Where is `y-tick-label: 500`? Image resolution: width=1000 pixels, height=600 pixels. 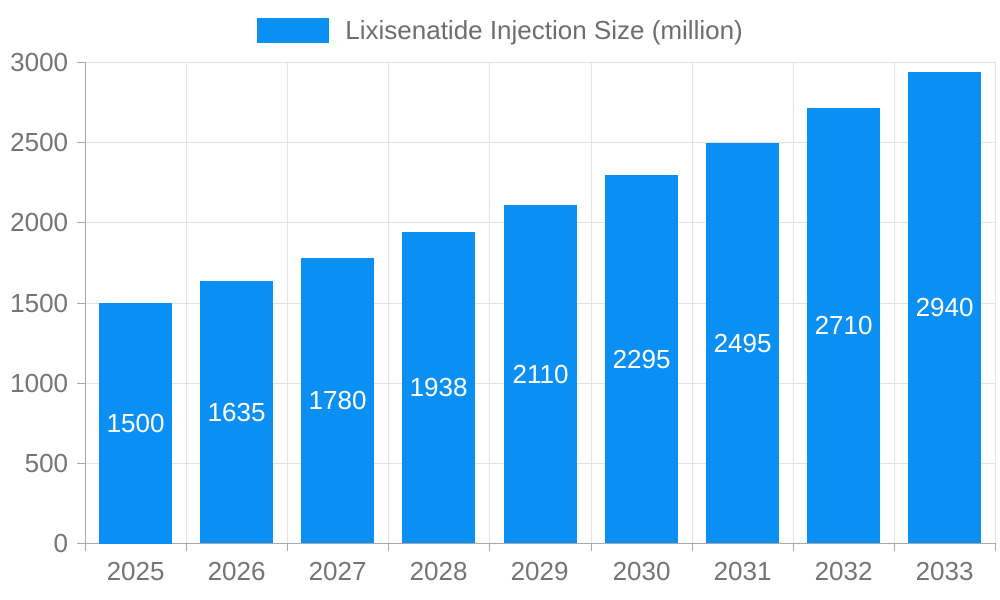
y-tick-label: 500 is located at coordinates (46, 463).